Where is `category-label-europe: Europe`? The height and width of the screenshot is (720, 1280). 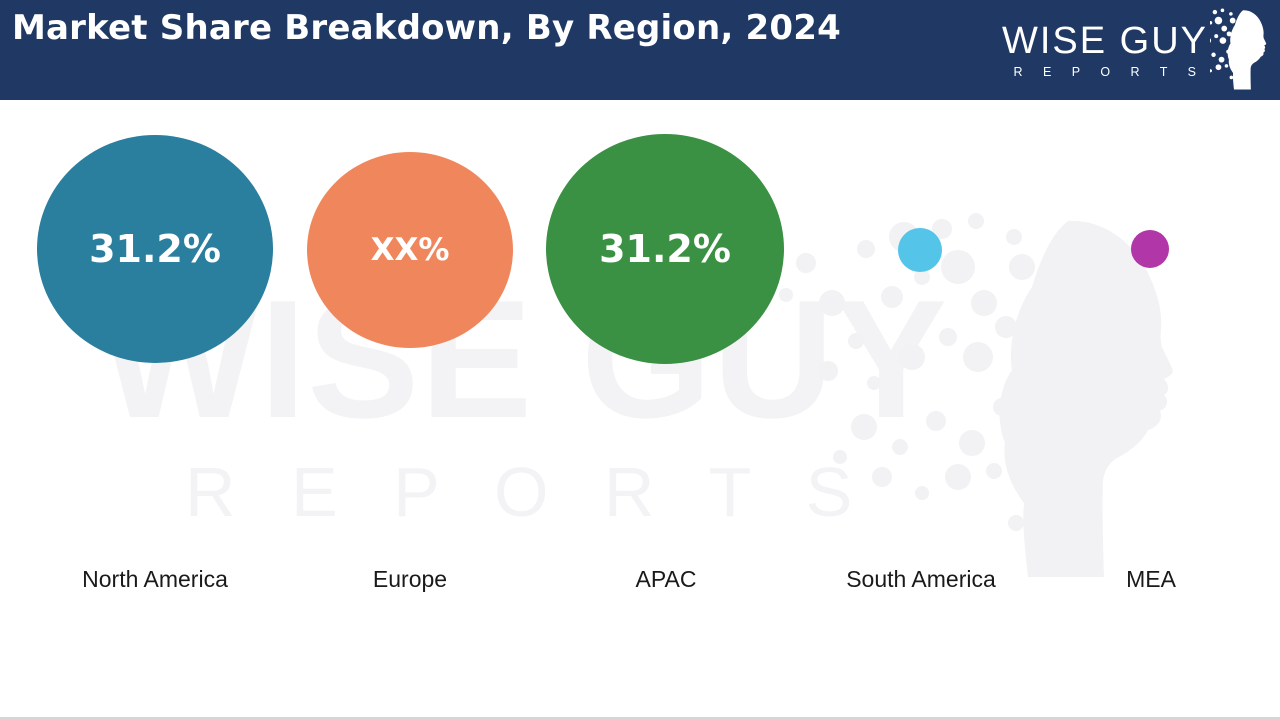 category-label-europe: Europe is located at coordinates (410, 579).